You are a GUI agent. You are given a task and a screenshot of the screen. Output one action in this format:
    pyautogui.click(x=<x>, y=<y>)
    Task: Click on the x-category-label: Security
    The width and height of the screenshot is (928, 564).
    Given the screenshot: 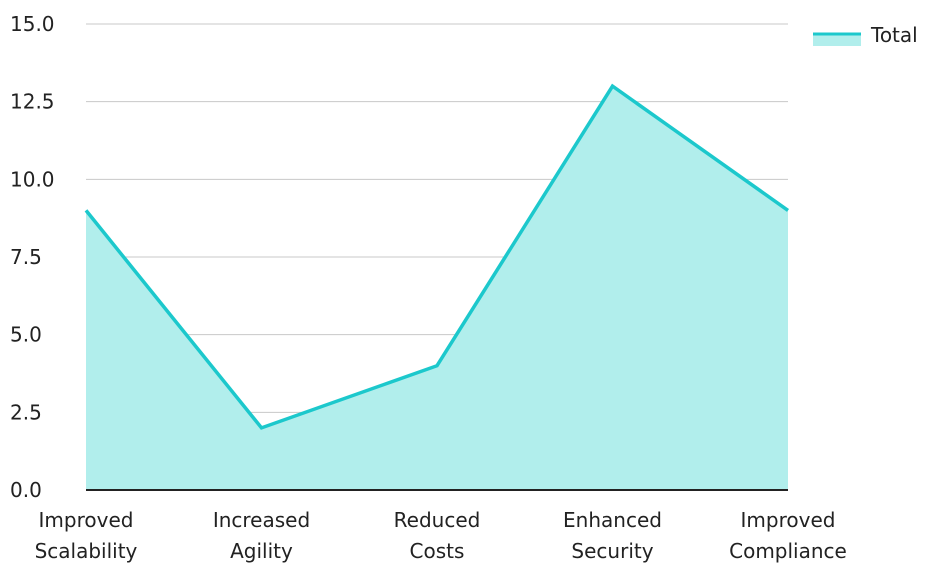 What is the action you would take?
    pyautogui.click(x=612, y=551)
    